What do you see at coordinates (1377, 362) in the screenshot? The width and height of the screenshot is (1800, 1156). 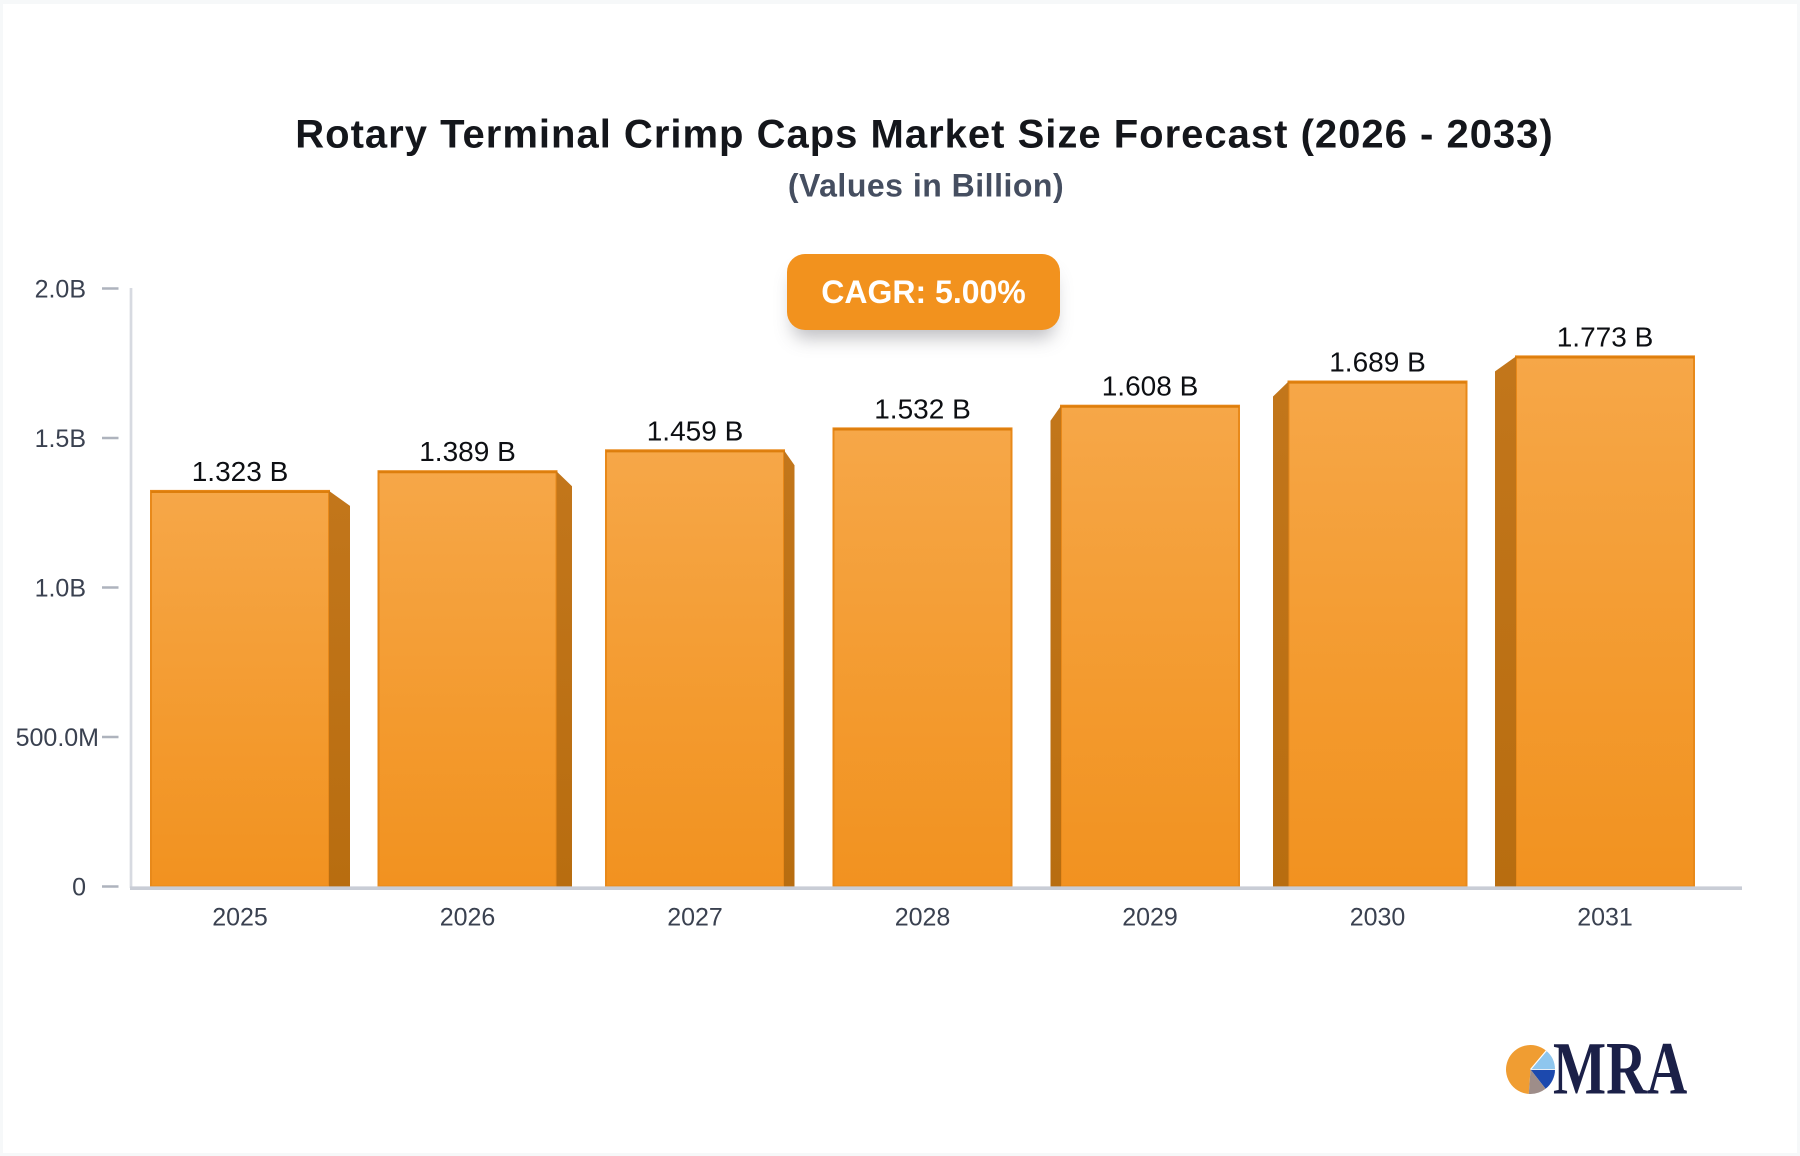 I see `svg-text: 1.689 B` at bounding box center [1377, 362].